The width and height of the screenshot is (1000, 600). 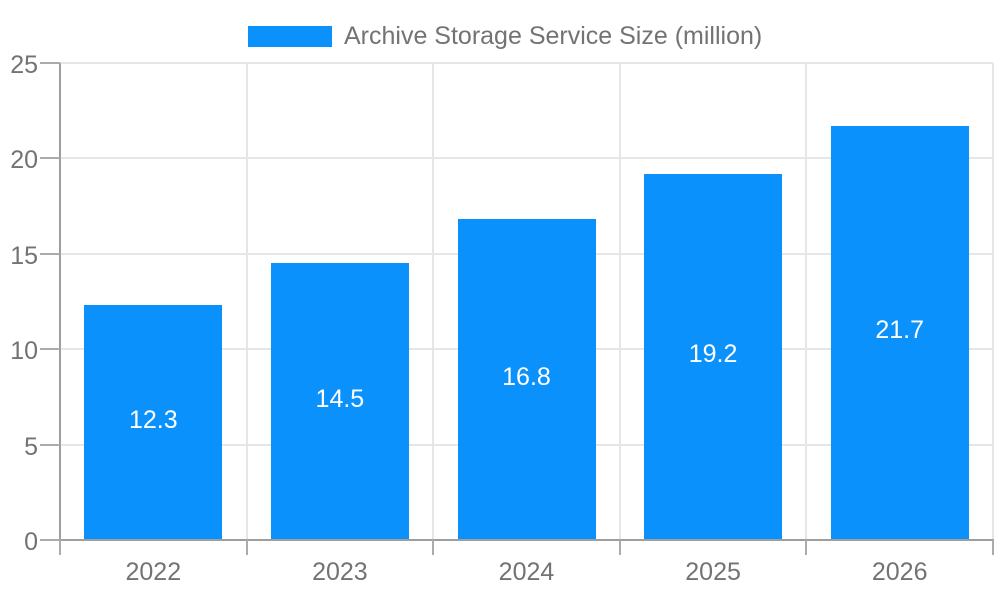 What do you see at coordinates (24, 65) in the screenshot?
I see `y-tick-label: 25` at bounding box center [24, 65].